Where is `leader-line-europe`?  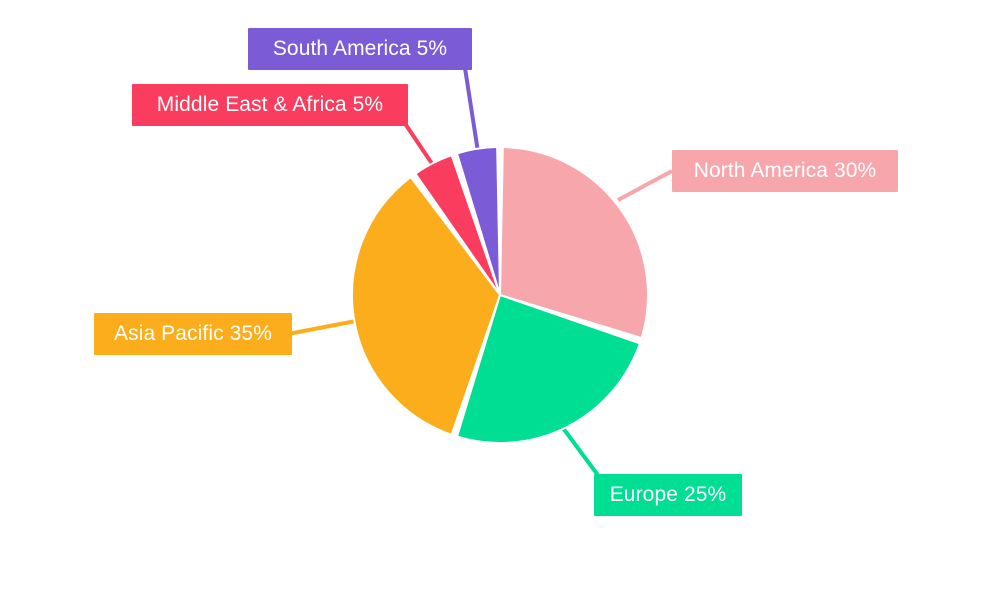 leader-line-europe is located at coordinates (581, 453).